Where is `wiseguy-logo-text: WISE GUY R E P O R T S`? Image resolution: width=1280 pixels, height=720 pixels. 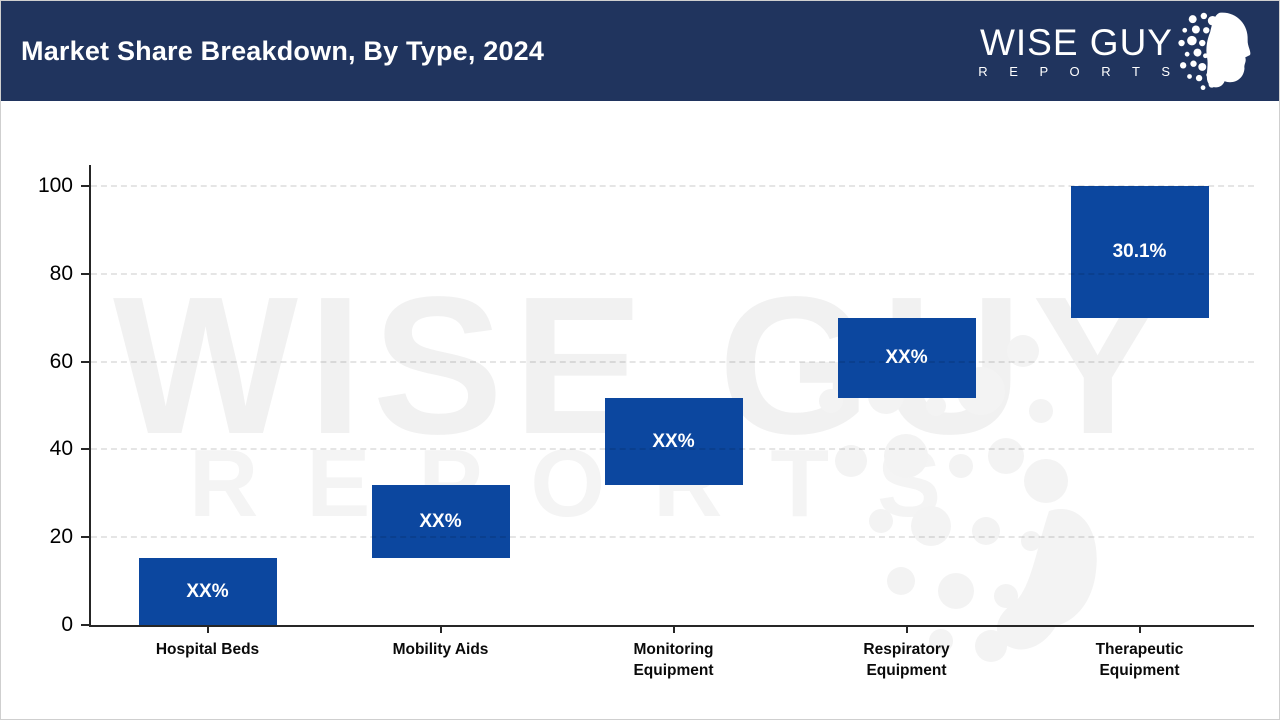
wiseguy-logo-text: WISE GUY R E P O R T S is located at coordinates (1075, 51).